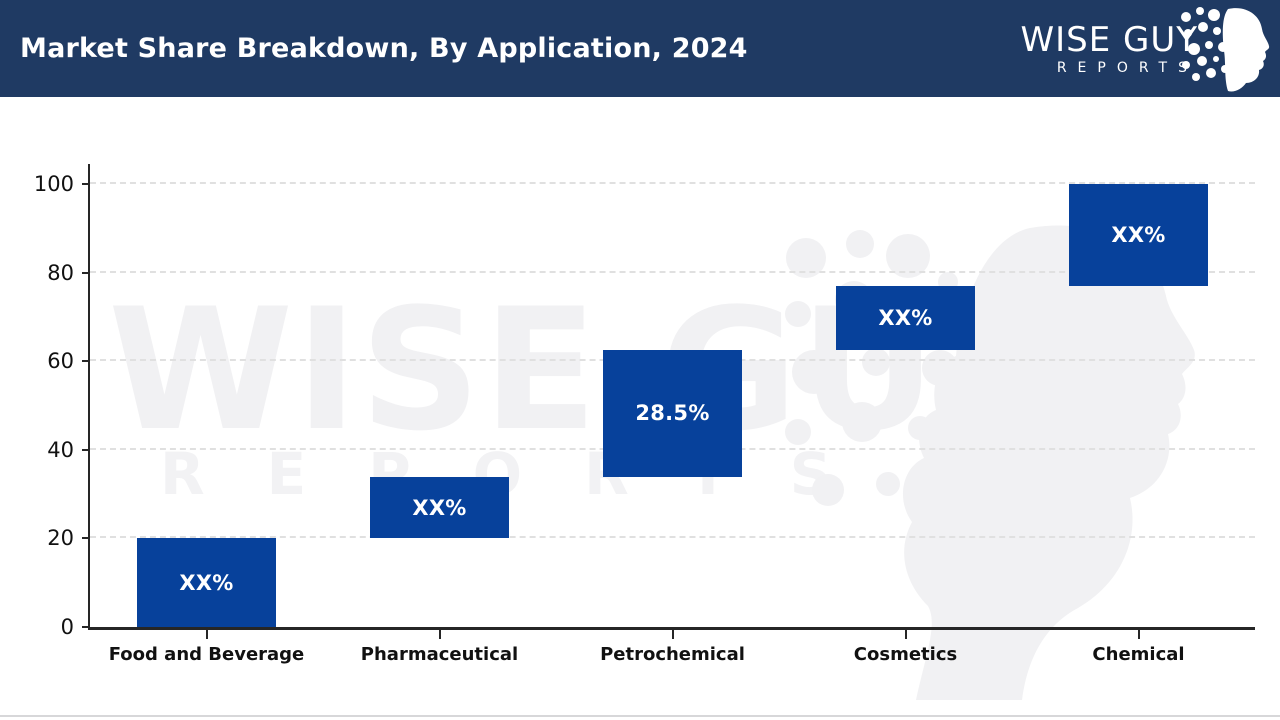 The image size is (1280, 720). What do you see at coordinates (60, 272) in the screenshot?
I see `y-tick-label-80: 80` at bounding box center [60, 272].